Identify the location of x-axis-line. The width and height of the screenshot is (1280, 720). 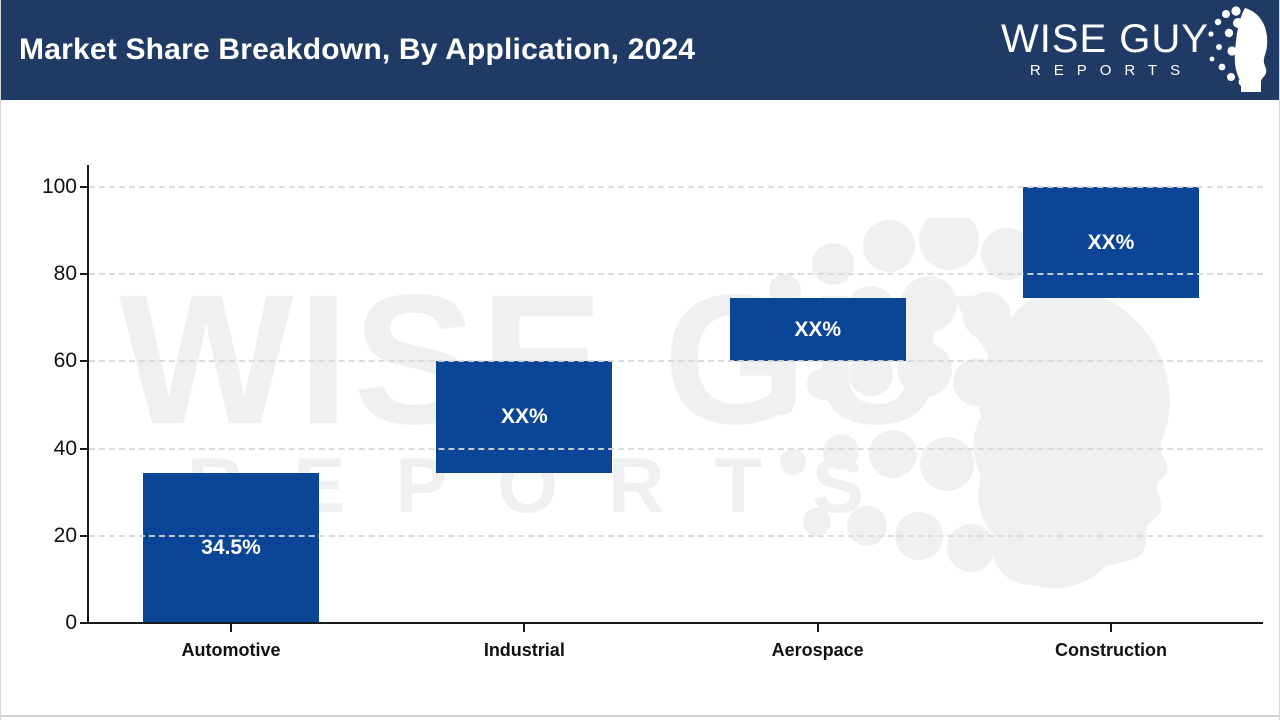
(675, 623).